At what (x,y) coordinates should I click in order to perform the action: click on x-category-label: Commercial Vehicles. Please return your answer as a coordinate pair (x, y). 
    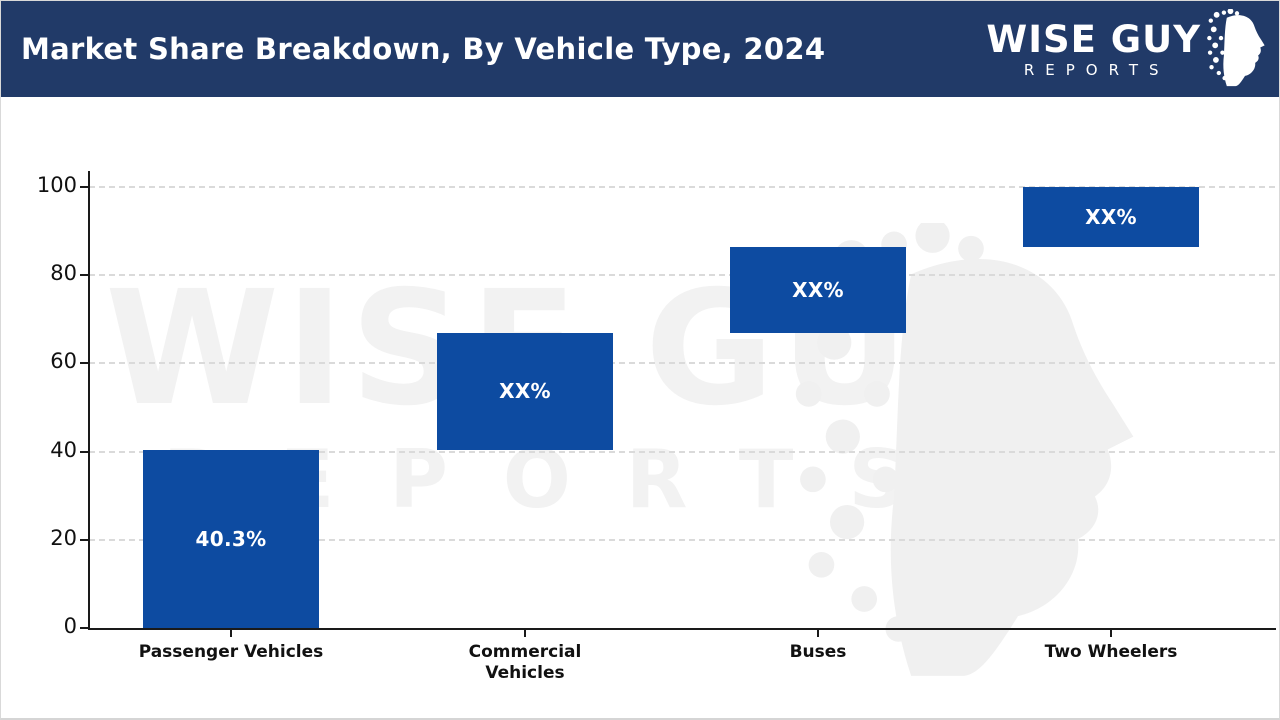
    Looking at the image, I should click on (525, 663).